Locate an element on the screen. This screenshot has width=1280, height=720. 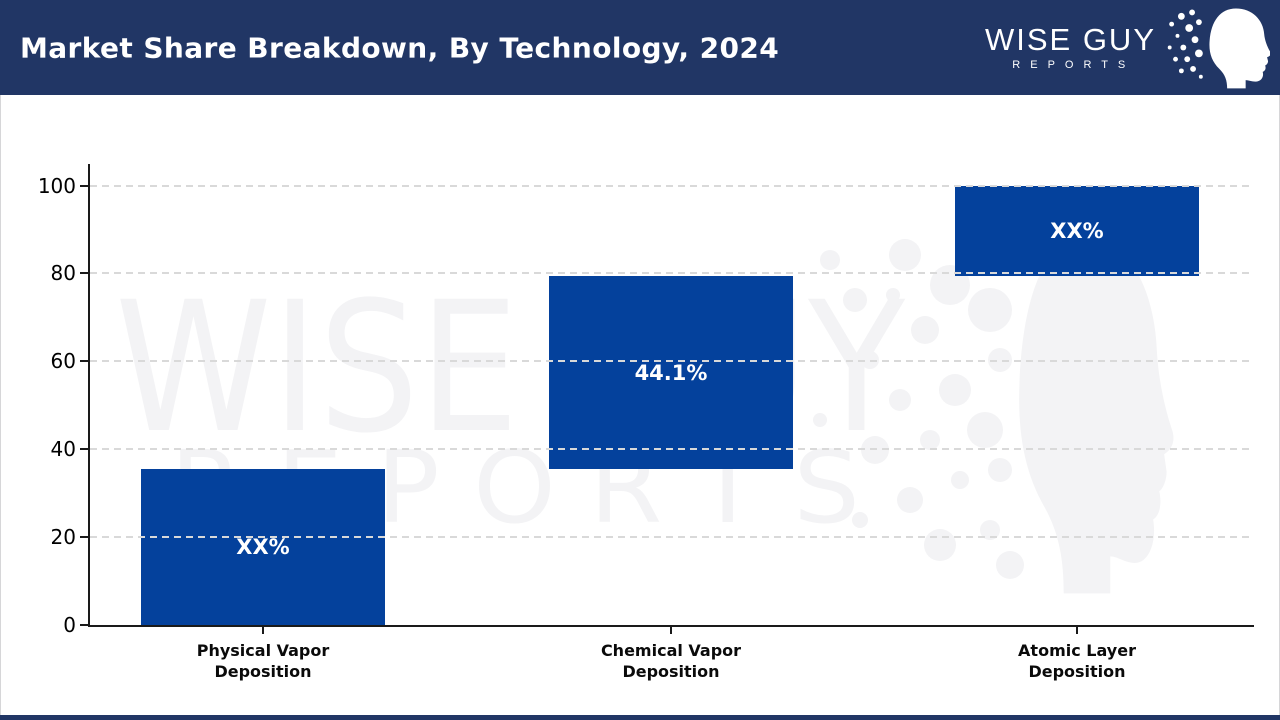
wiseguy-logo-text: WISE GUY R E P O R T S is located at coordinates (1070, 47).